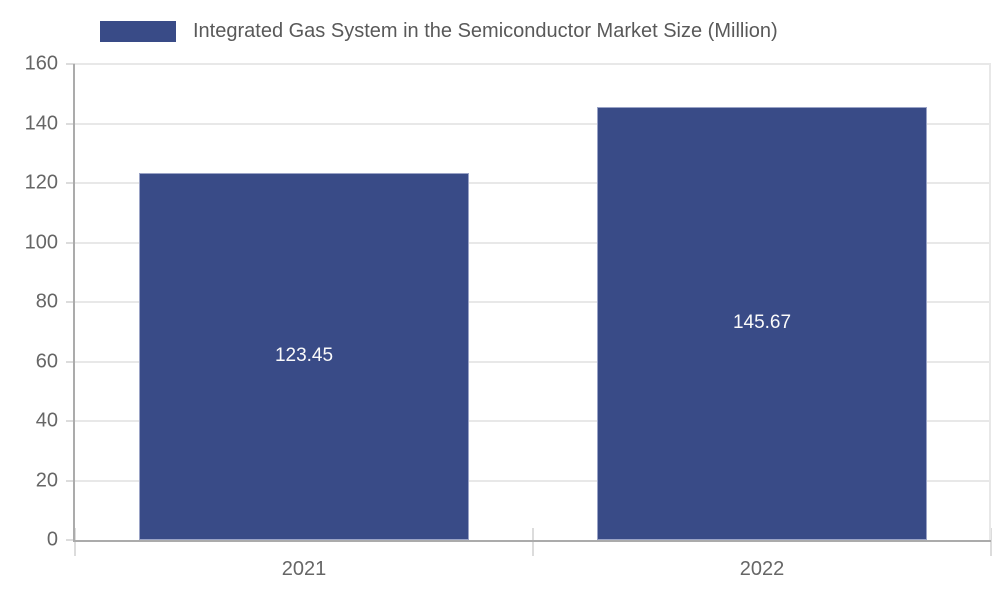  Describe the element at coordinates (41, 63) in the screenshot. I see `y-tick-label: 160` at that location.